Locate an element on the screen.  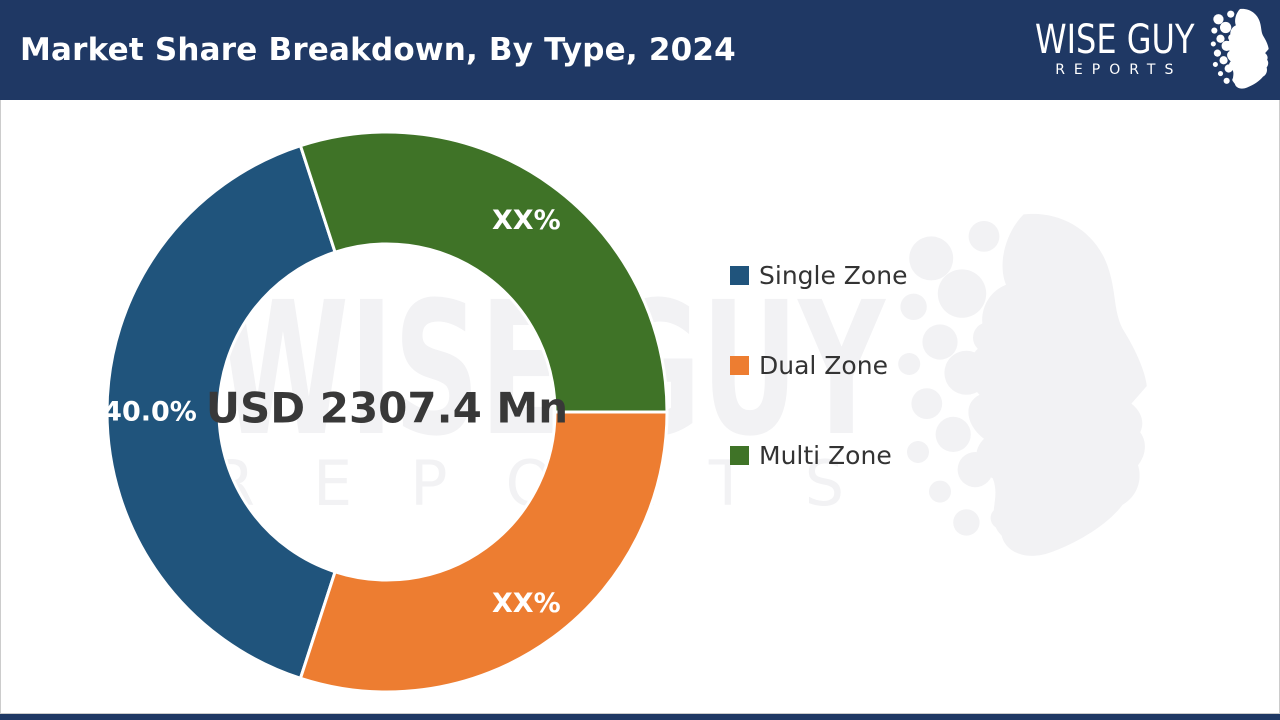
slice-single-zone is located at coordinates (221, 412).